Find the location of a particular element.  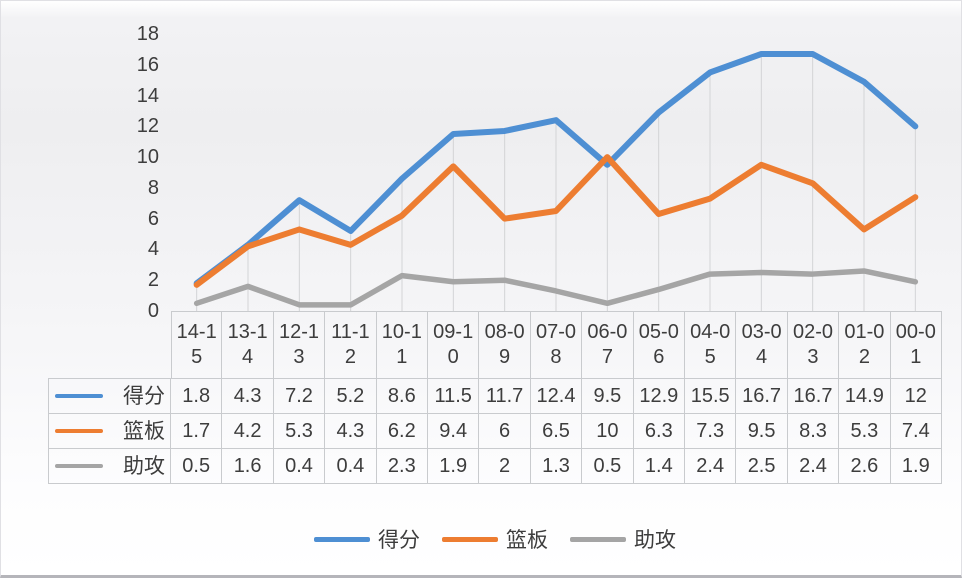

value-cell-score: 12 is located at coordinates (916, 396).